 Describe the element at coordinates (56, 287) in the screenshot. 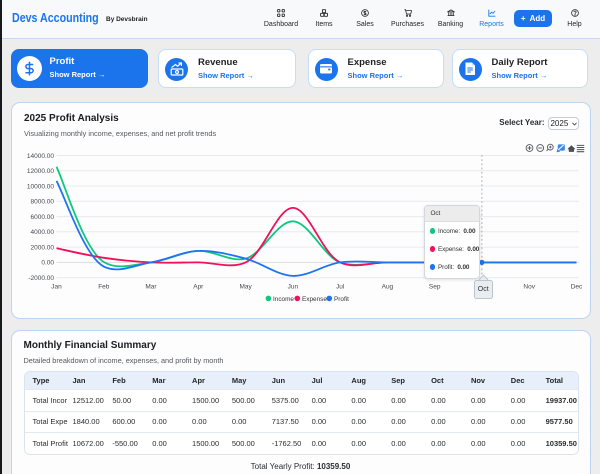

I see `svg-text: Jan` at that location.